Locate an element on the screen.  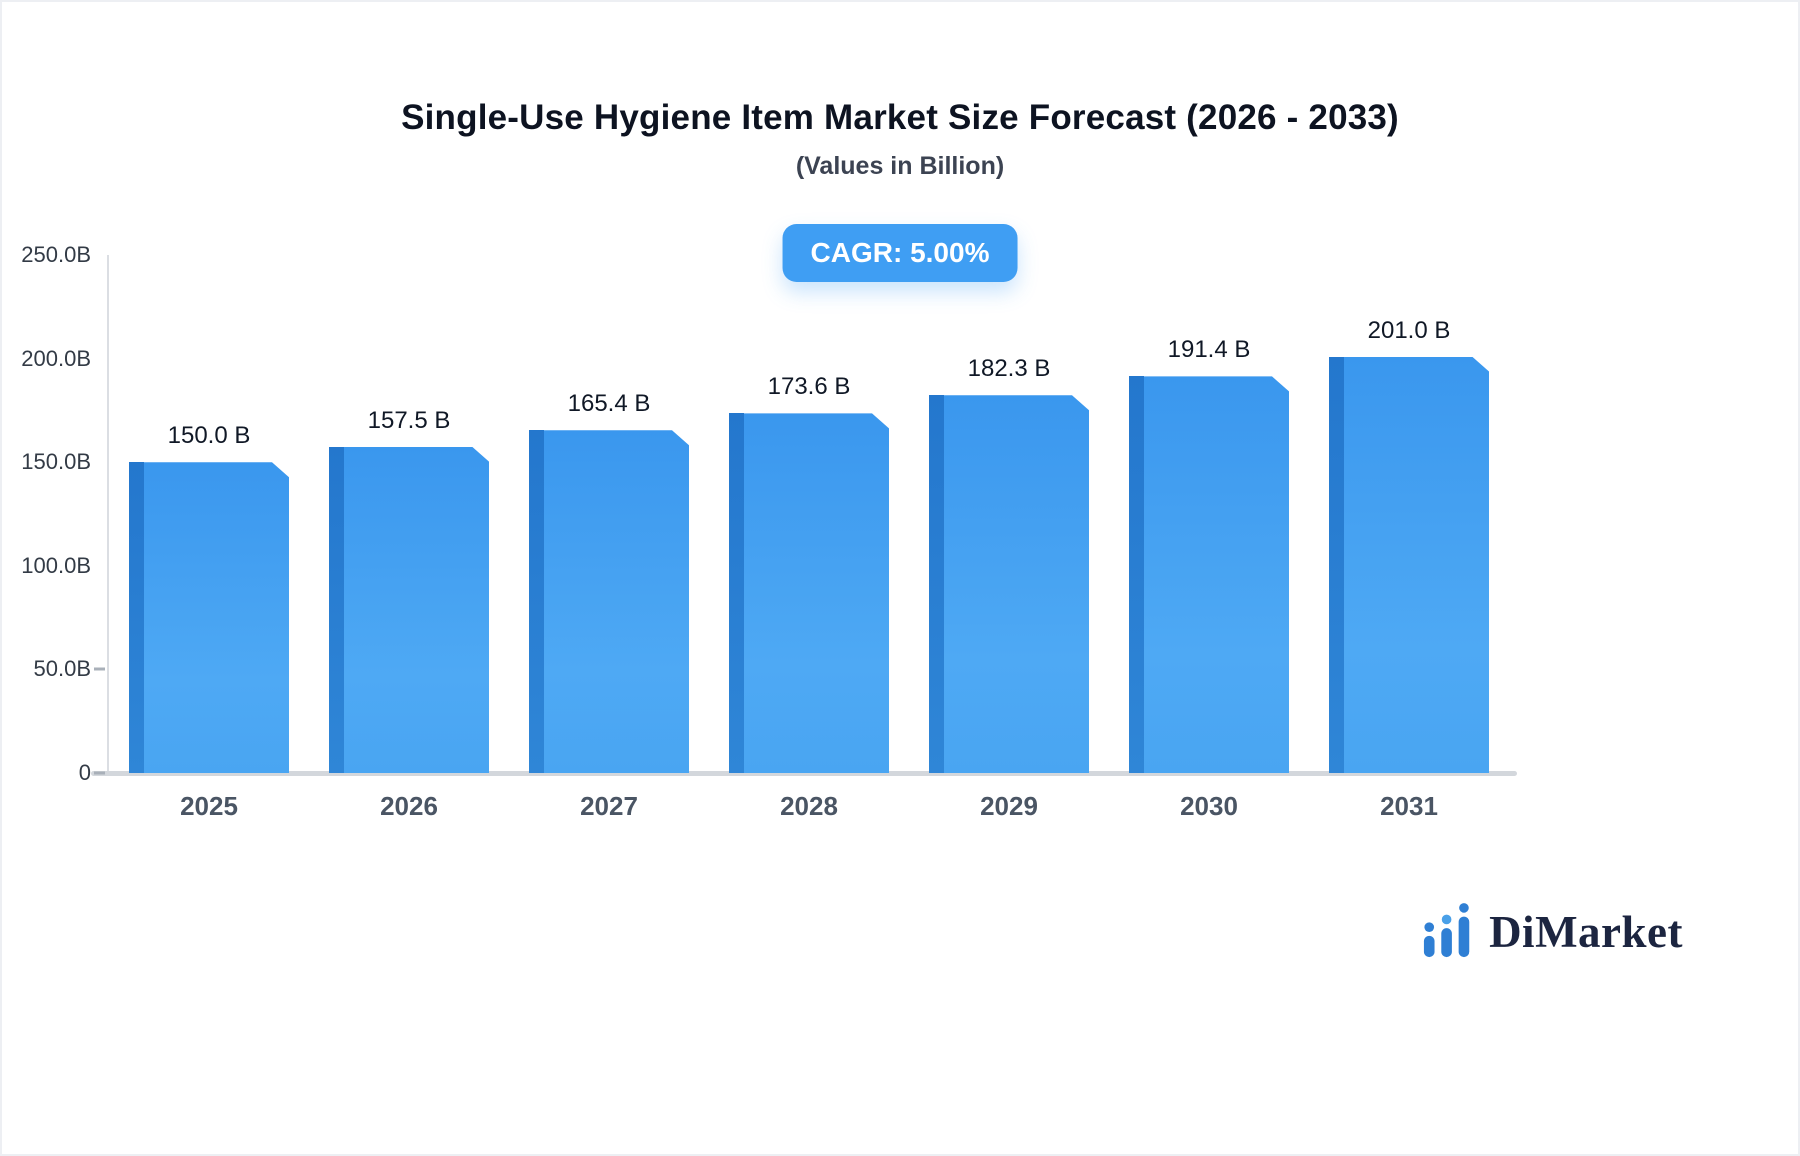
brand-logo: DiMarket is located at coordinates (1552, 932).